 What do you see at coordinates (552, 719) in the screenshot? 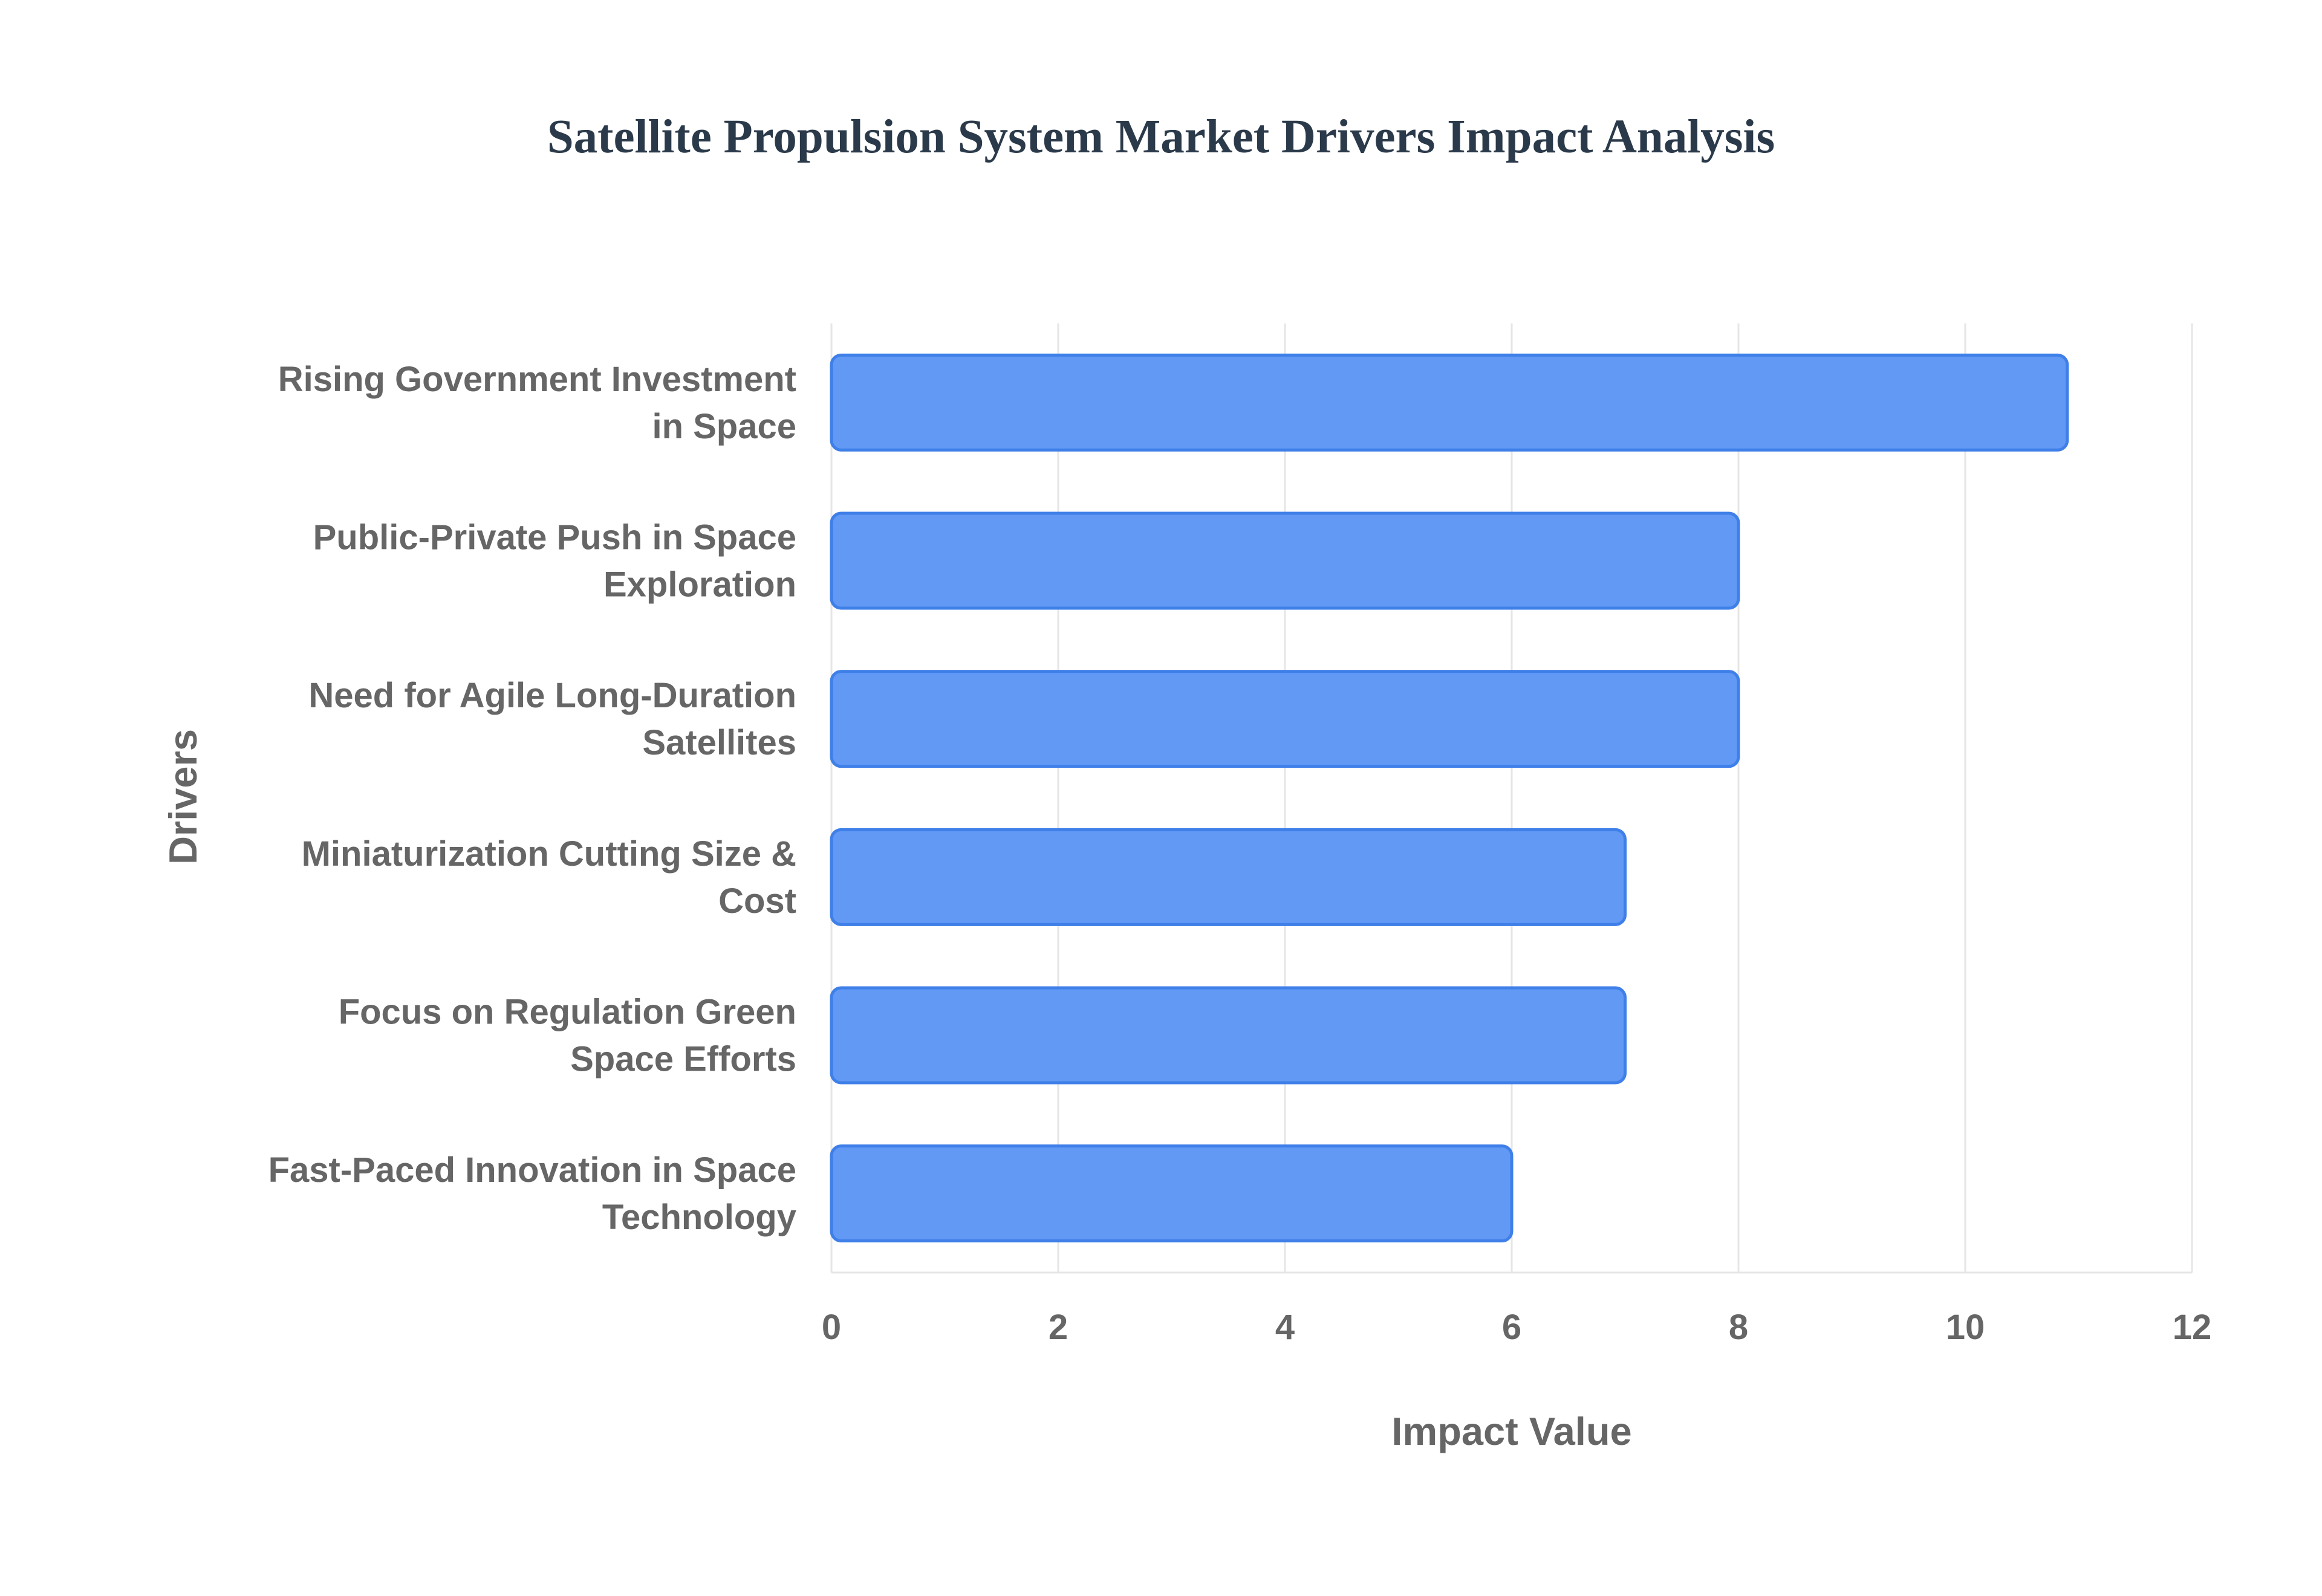
I see `y-category-label: Need for Agile Long-Duration Satellites` at bounding box center [552, 719].